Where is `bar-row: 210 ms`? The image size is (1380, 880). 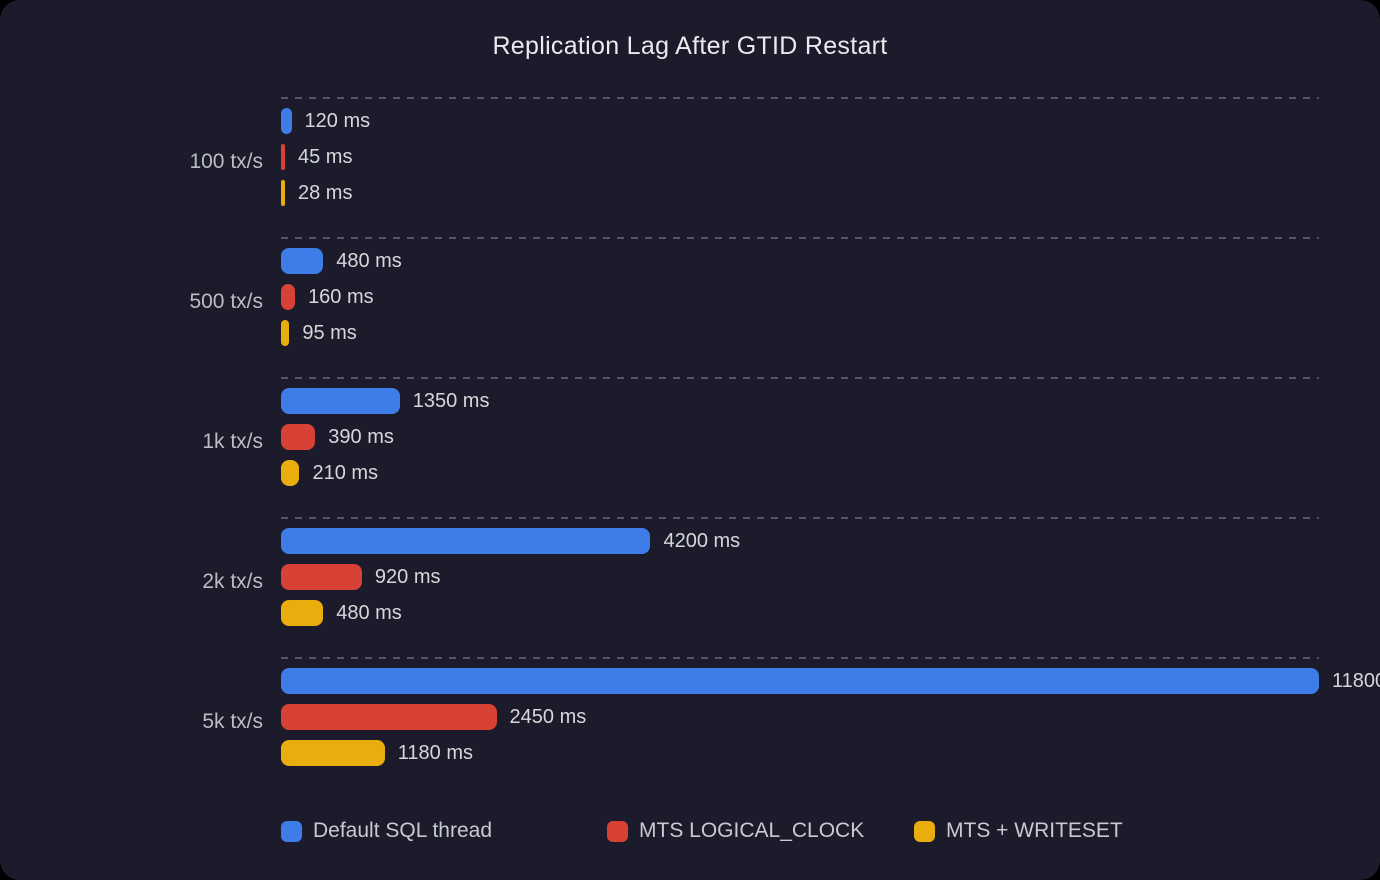
bar-row: 210 ms is located at coordinates (800, 473).